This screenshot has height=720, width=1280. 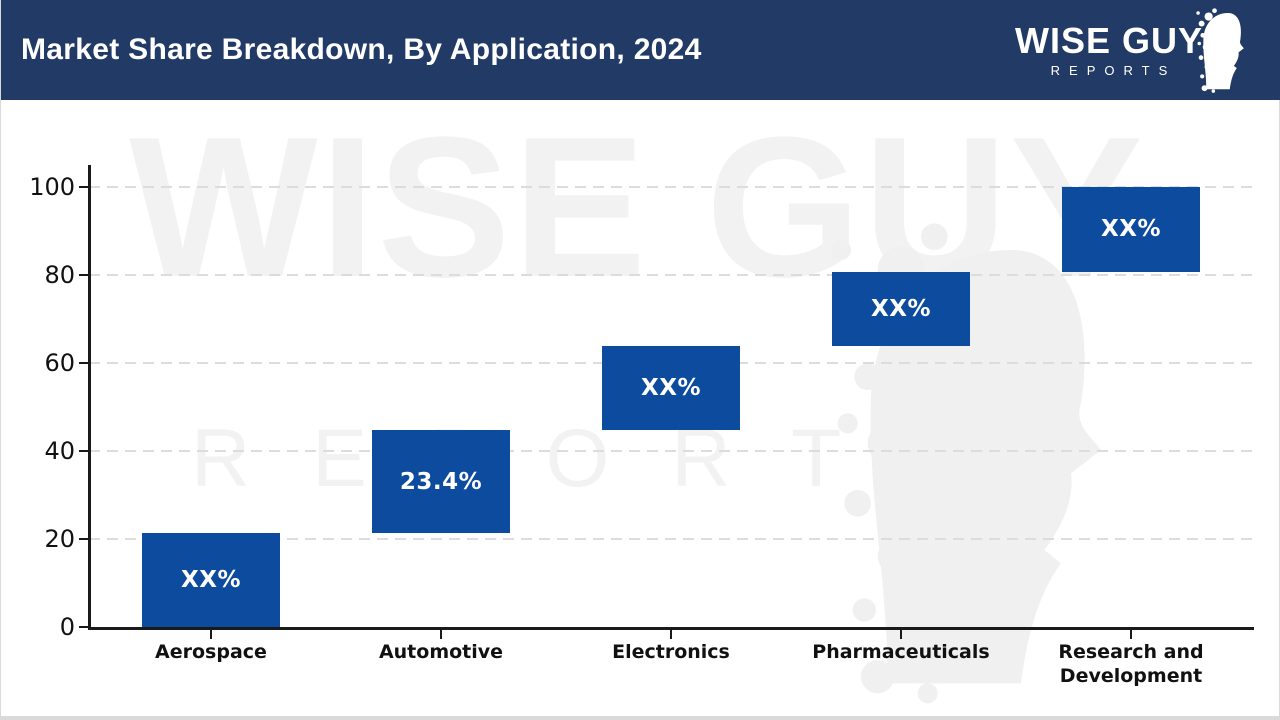 I want to click on bar-automotive: 23.4%, so click(x=441, y=482).